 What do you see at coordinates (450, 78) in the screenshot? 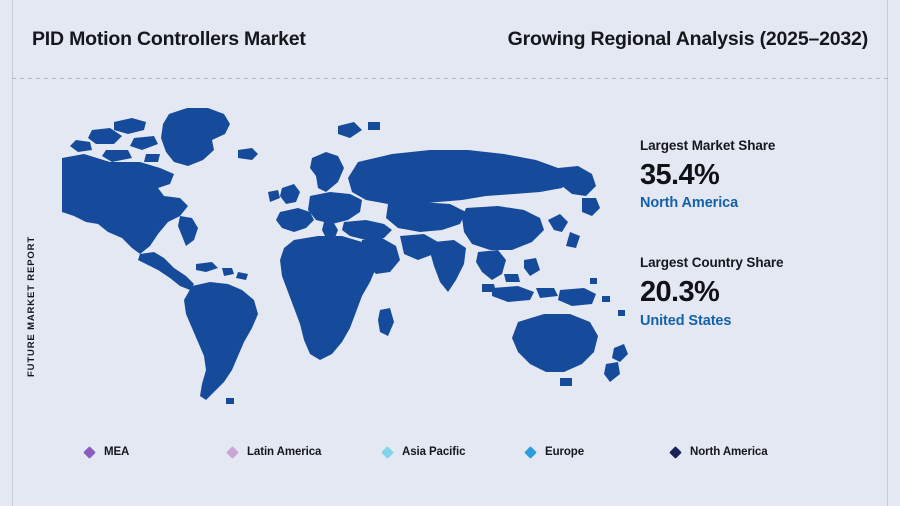
I see `header-divider` at bounding box center [450, 78].